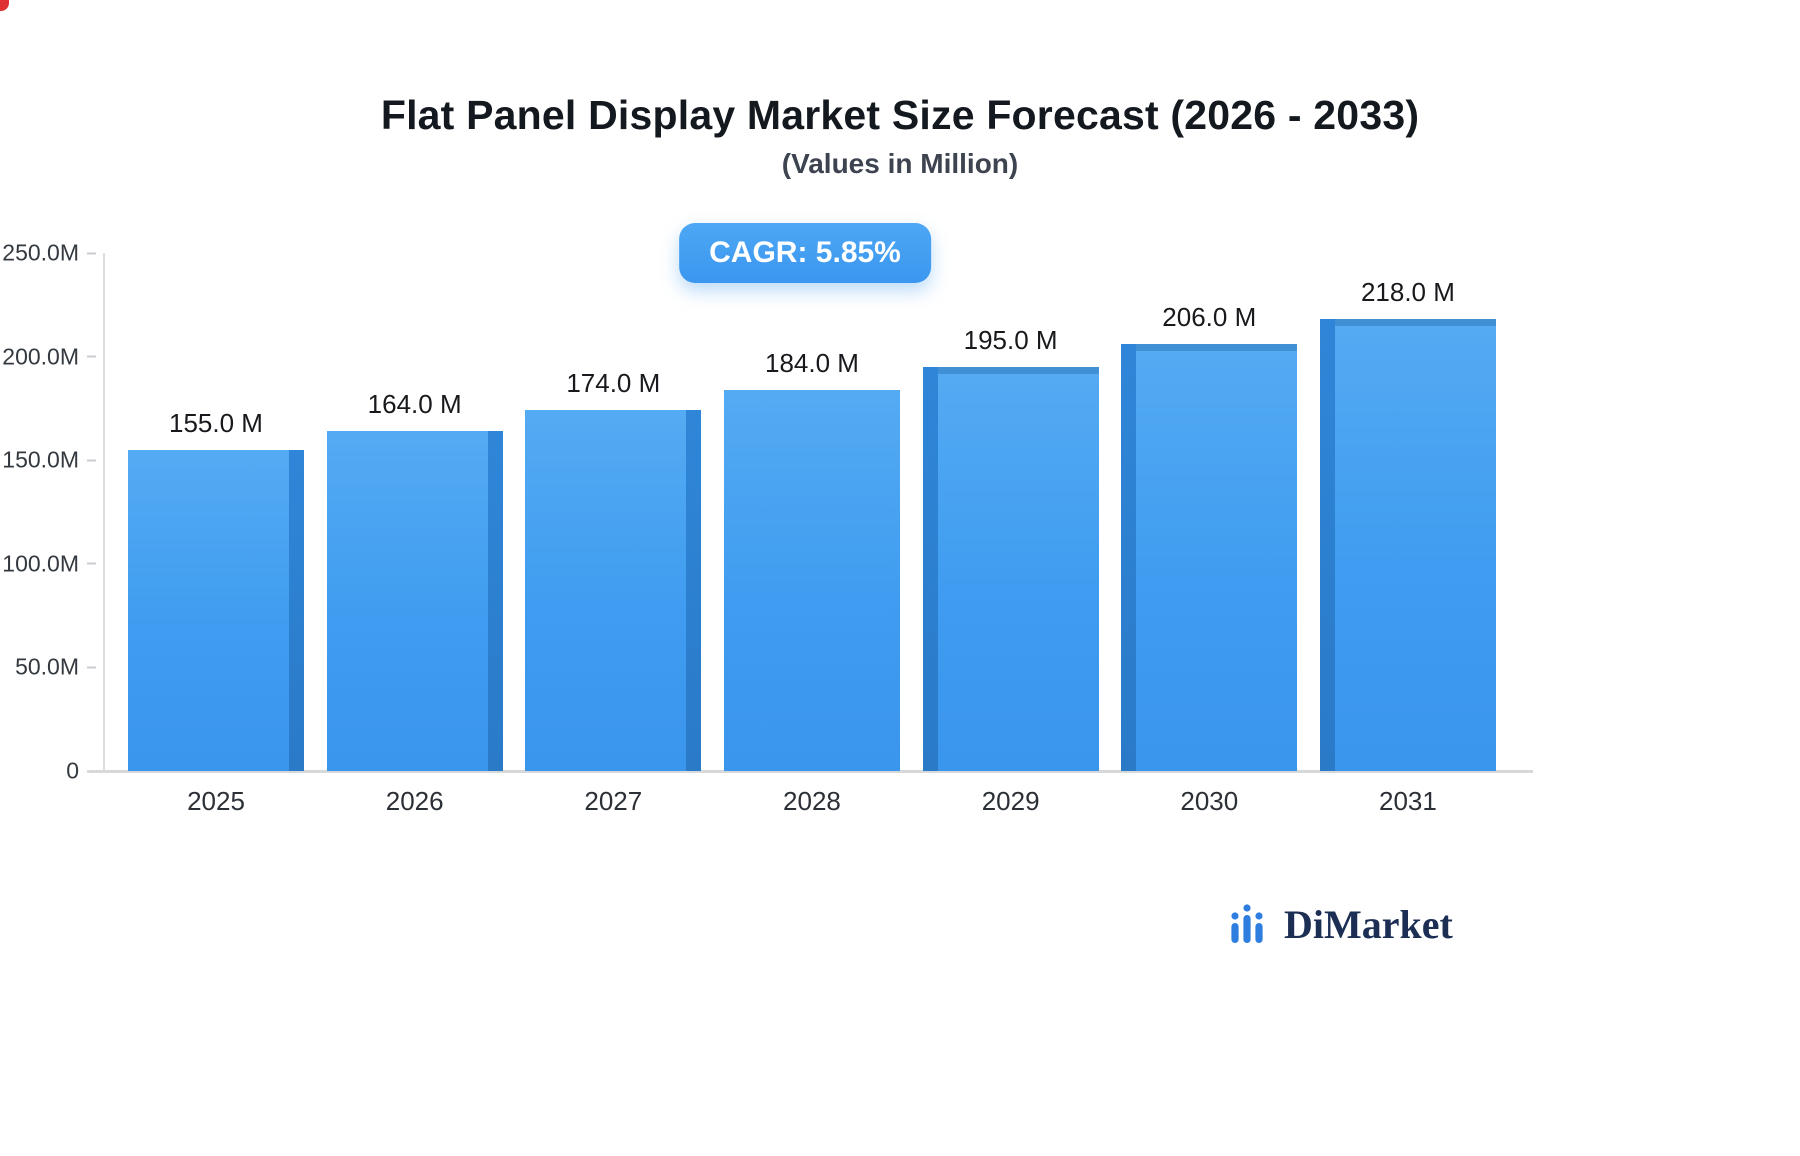 This screenshot has width=1800, height=1156. I want to click on screen-corner-artifact, so click(4, 5).